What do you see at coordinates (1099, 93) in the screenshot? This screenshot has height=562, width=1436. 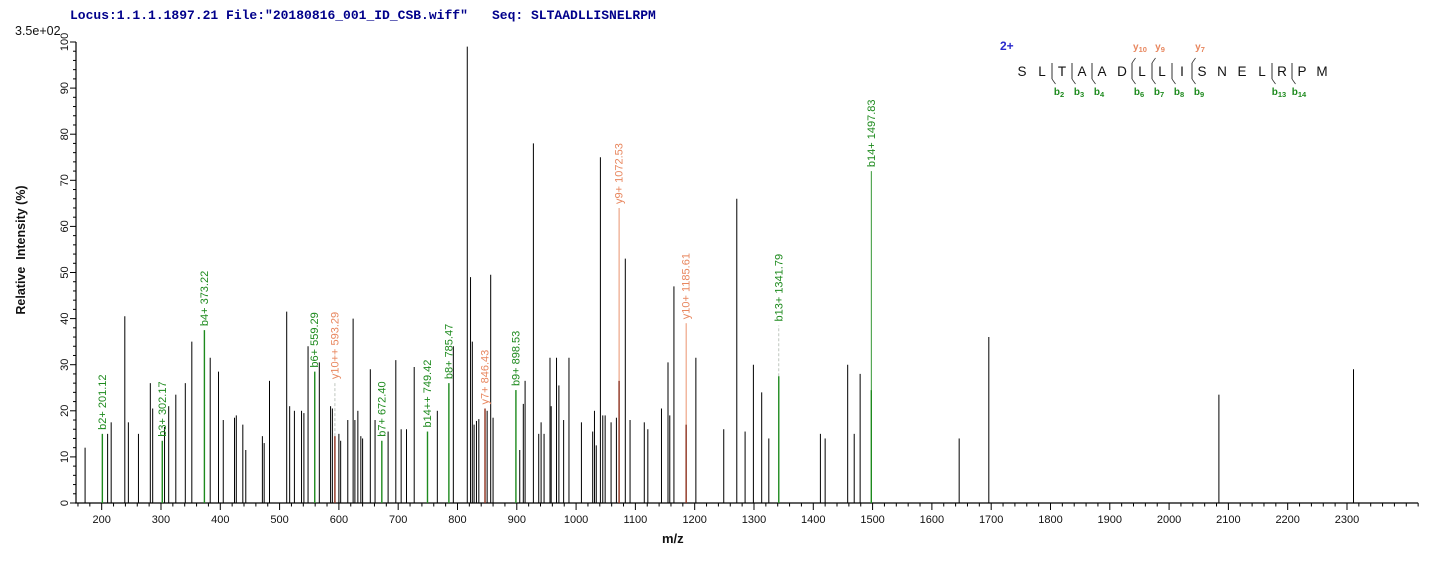 I see `fragment-ion-marker: b4` at bounding box center [1099, 93].